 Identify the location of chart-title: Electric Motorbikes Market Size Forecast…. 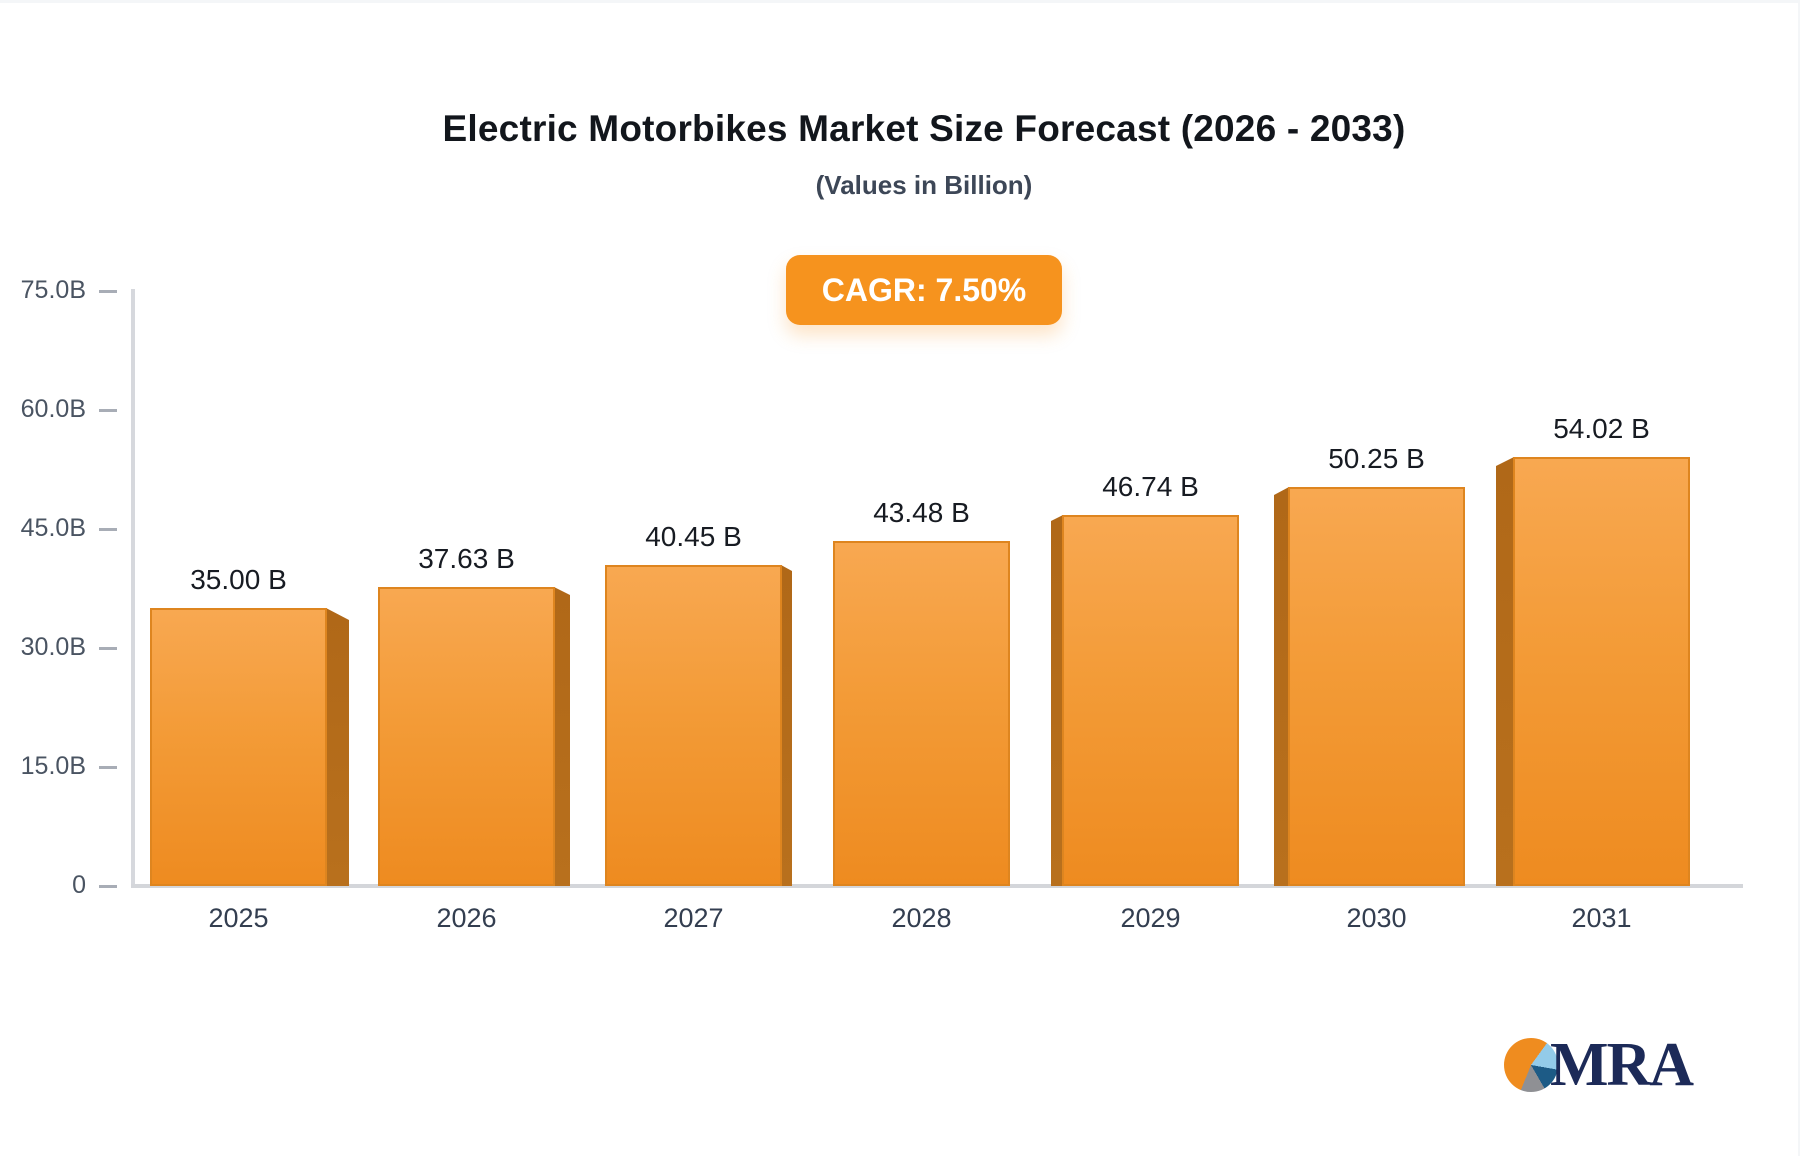
(924, 128).